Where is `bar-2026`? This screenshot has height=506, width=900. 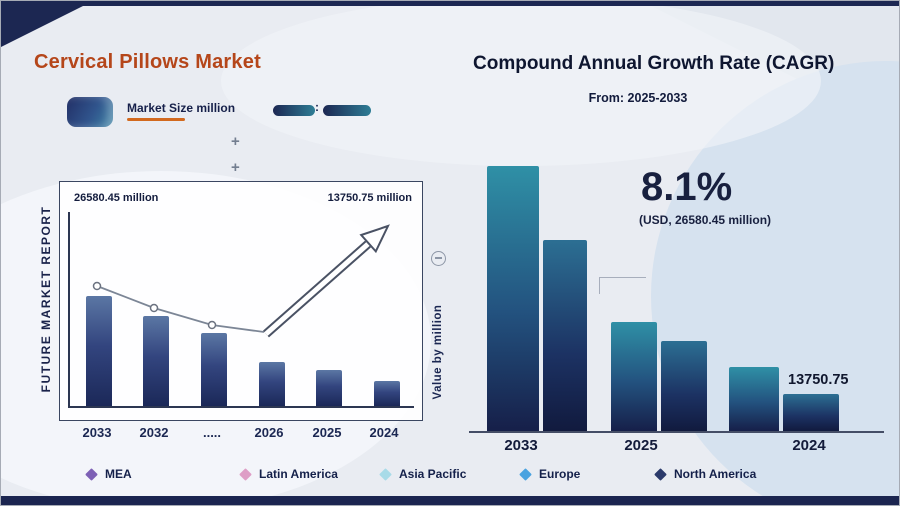 bar-2026 is located at coordinates (272, 384).